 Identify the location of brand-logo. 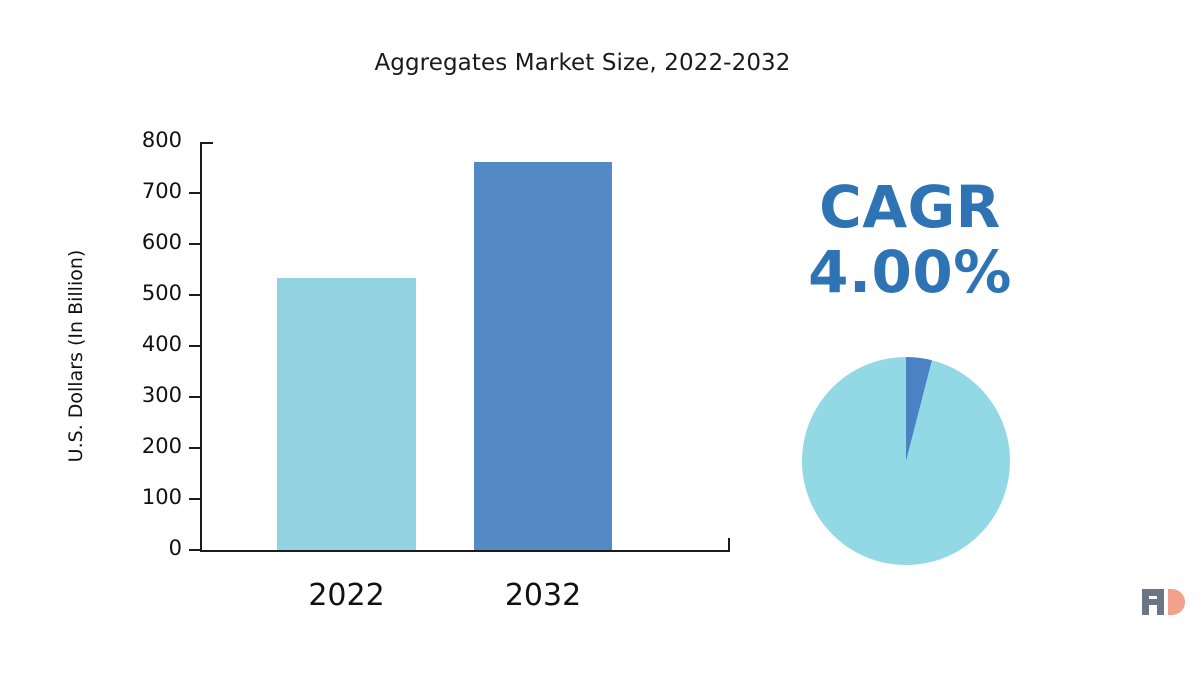
(1168, 602).